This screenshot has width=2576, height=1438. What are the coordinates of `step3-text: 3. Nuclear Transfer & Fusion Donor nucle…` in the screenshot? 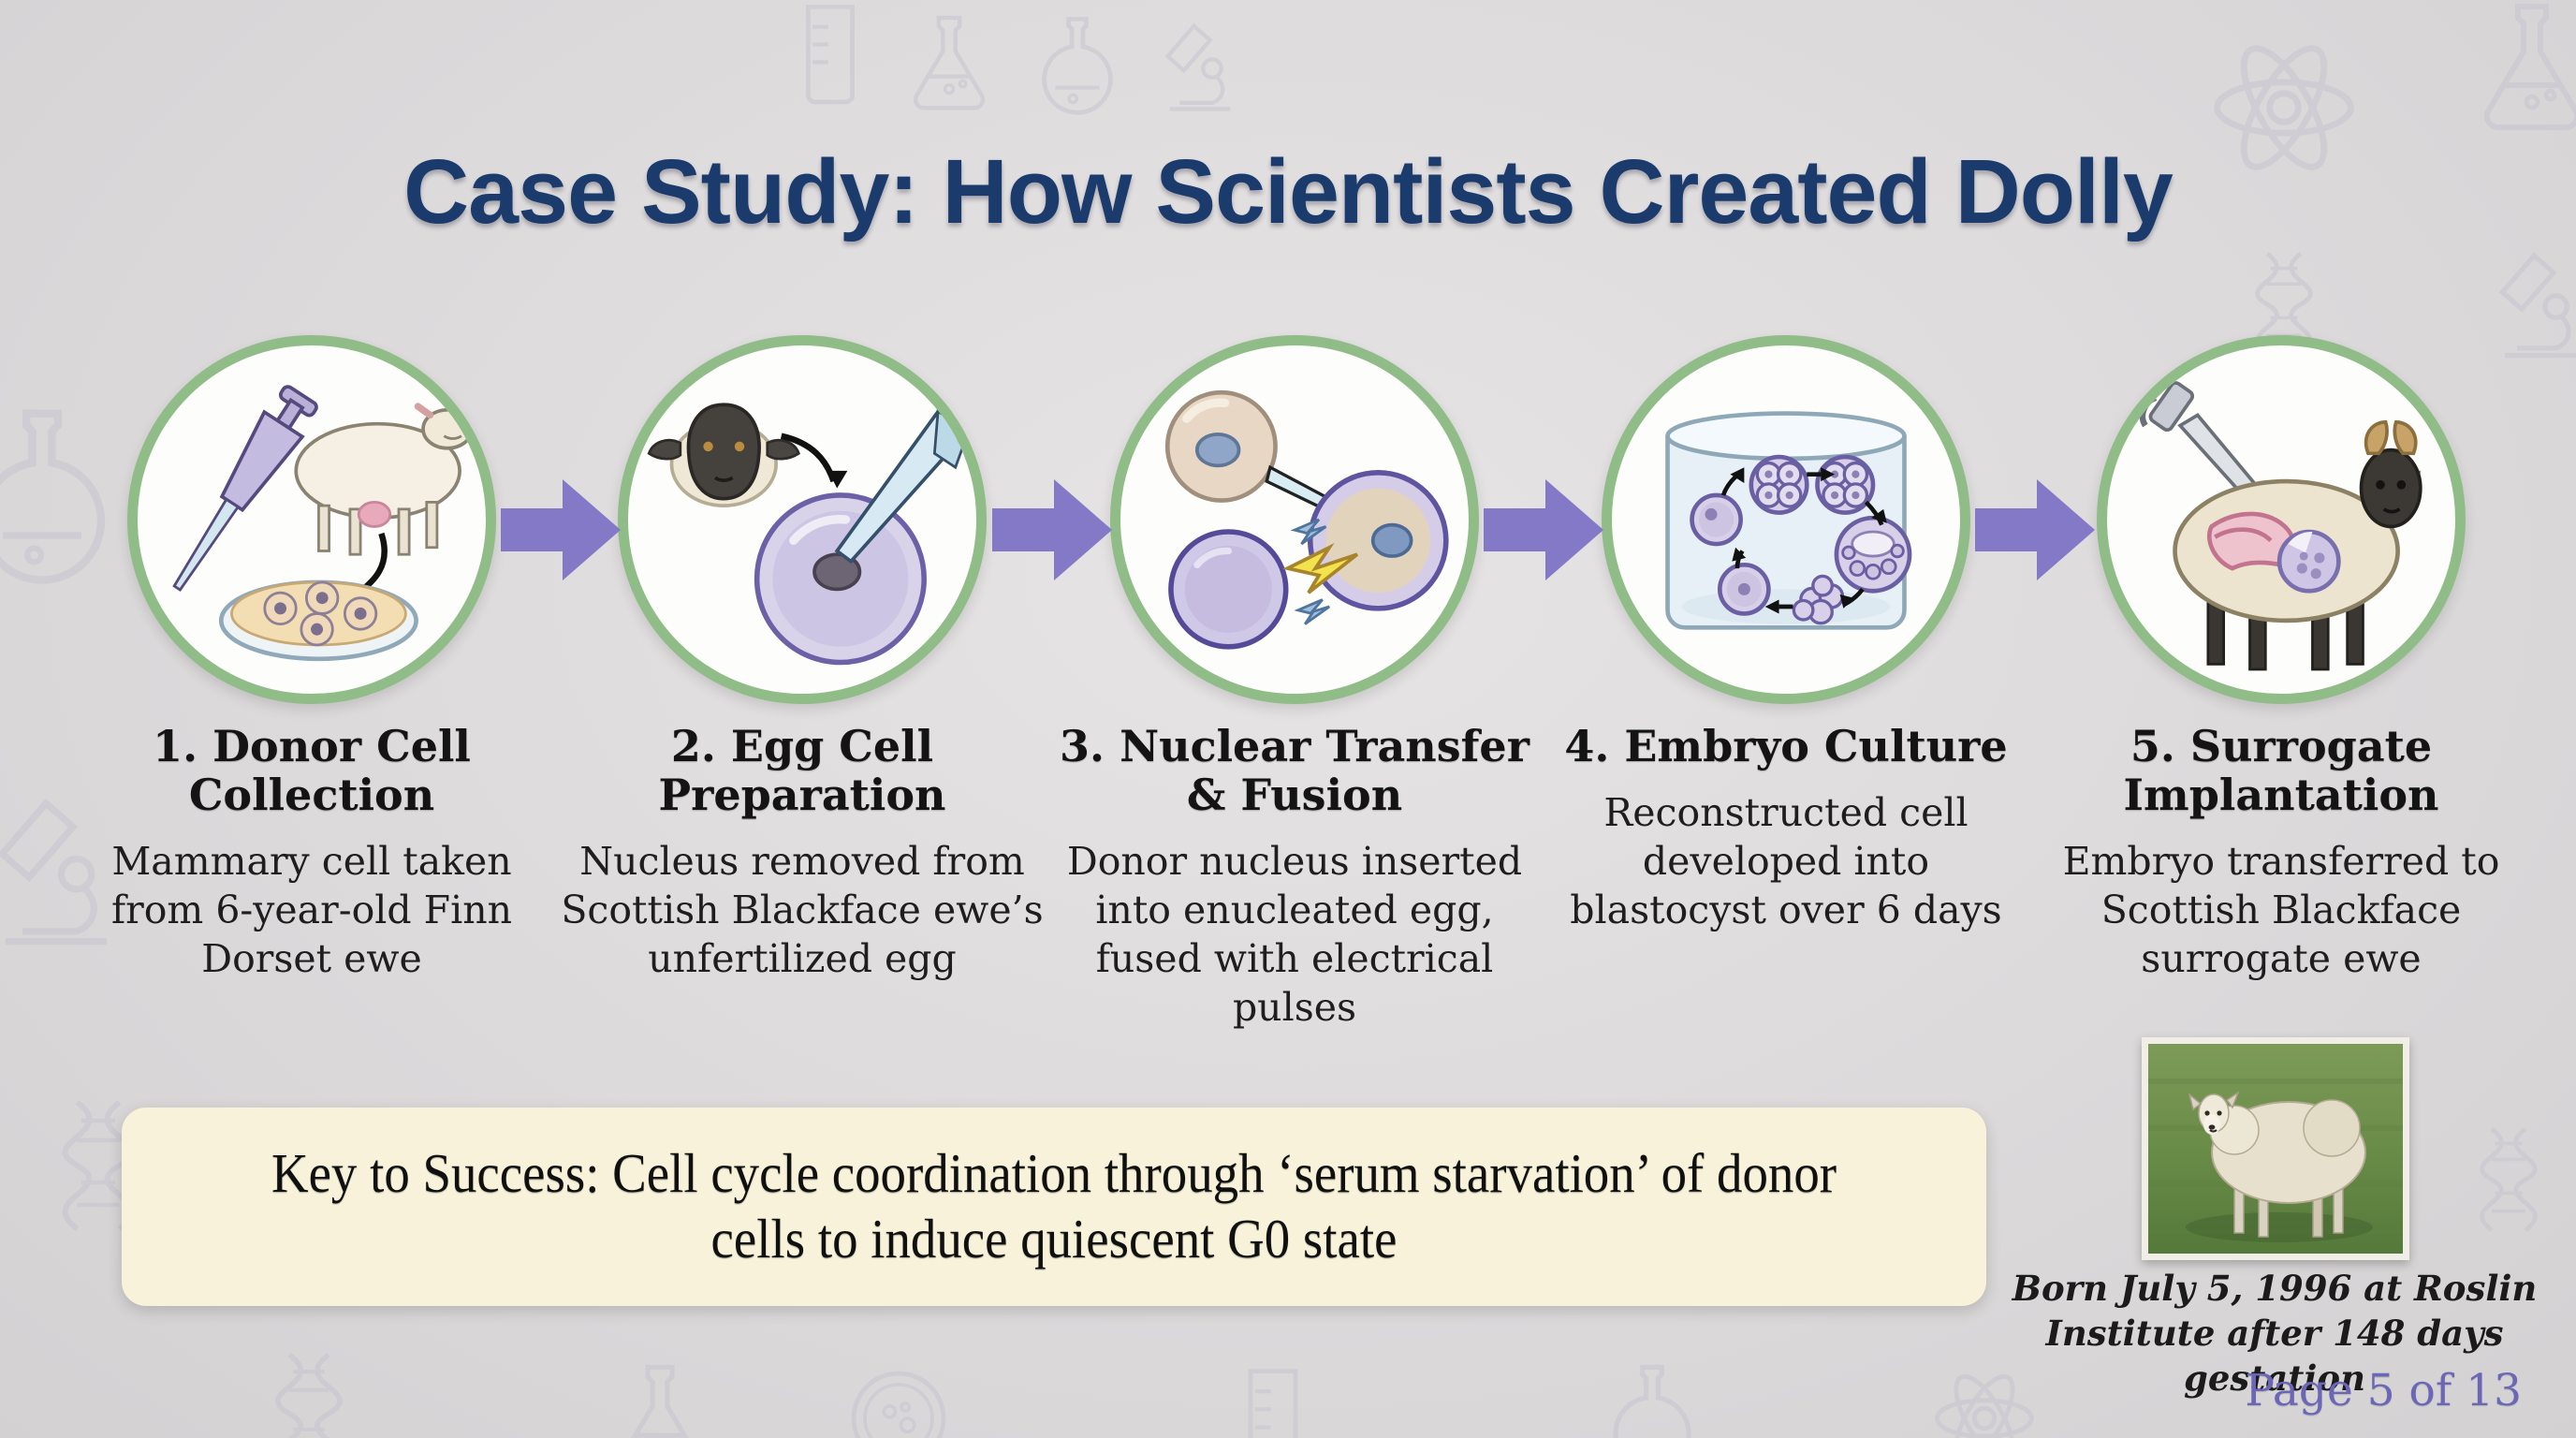 It's located at (1294, 876).